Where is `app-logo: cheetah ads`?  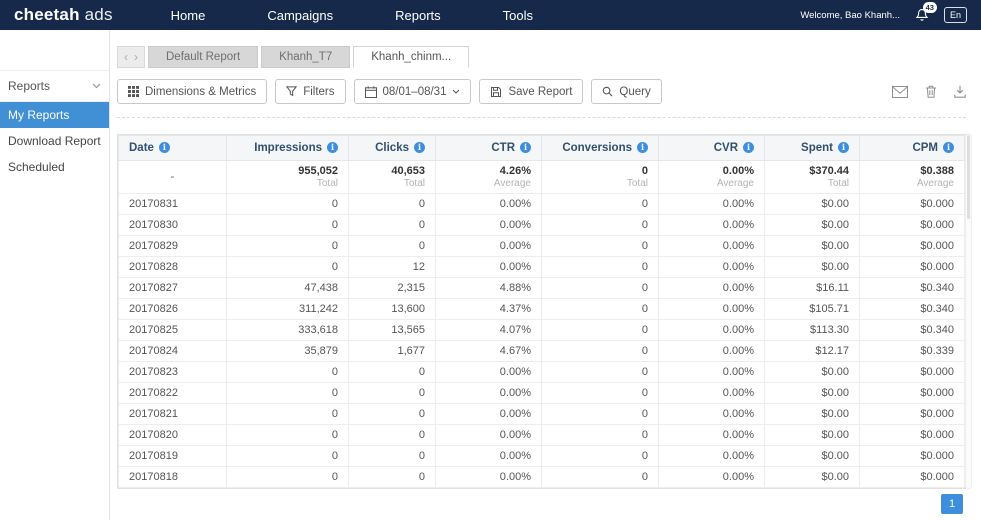
app-logo: cheetah ads is located at coordinates (63, 15).